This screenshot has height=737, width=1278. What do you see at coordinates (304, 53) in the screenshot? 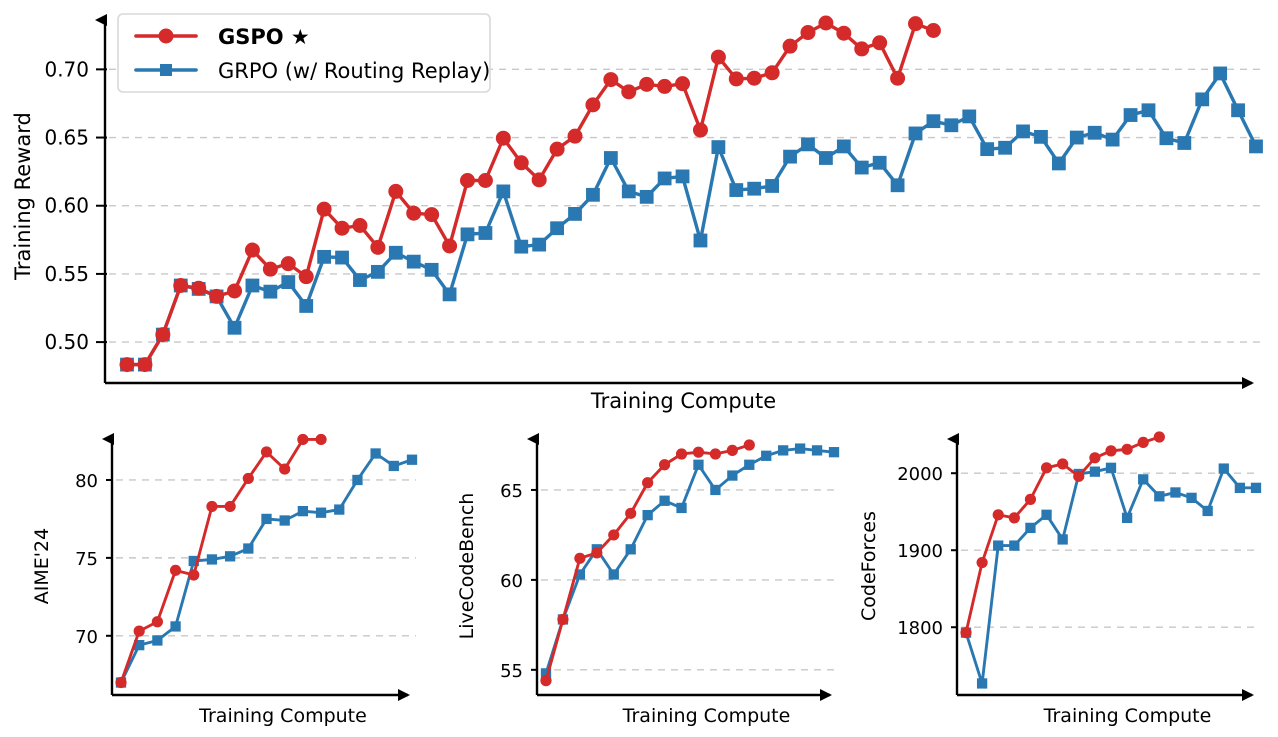
I see `chart-legend: GSPO ★ GRPO (w/ Routing Replay)` at bounding box center [304, 53].